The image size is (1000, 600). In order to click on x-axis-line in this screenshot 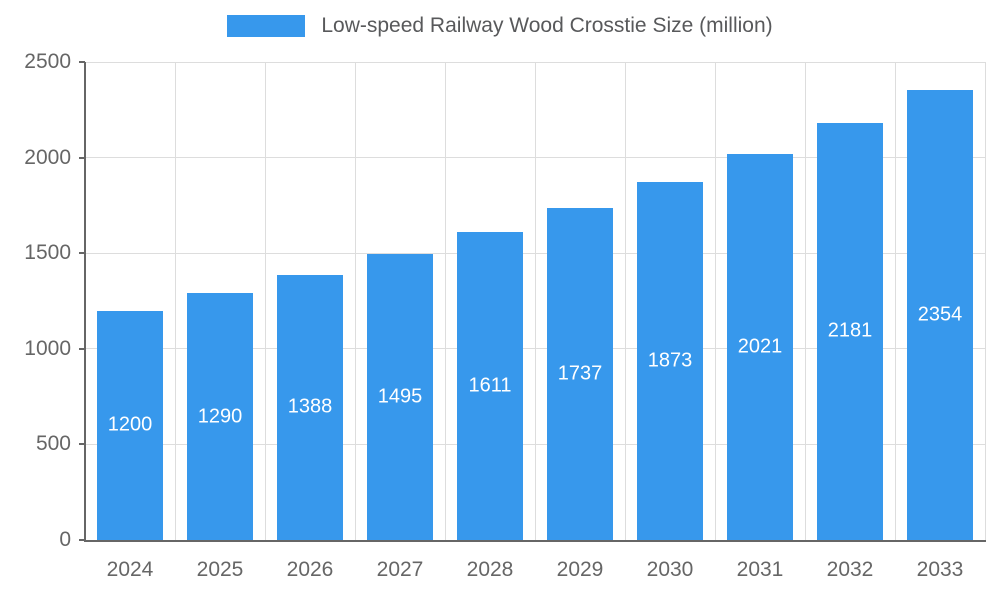, I will do `click(535, 541)`.